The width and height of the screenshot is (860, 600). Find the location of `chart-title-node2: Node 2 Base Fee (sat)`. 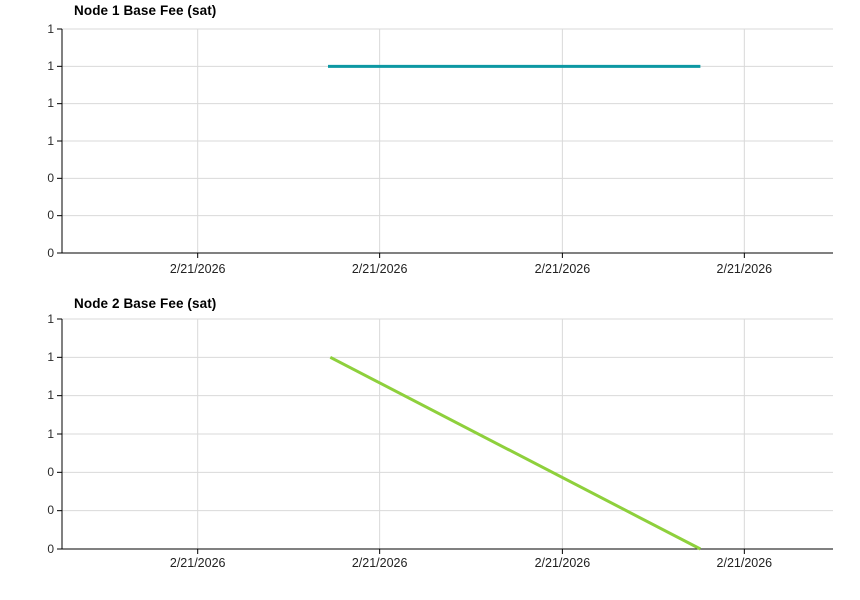

chart-title-node2: Node 2 Base Fee (sat) is located at coordinates (145, 303).